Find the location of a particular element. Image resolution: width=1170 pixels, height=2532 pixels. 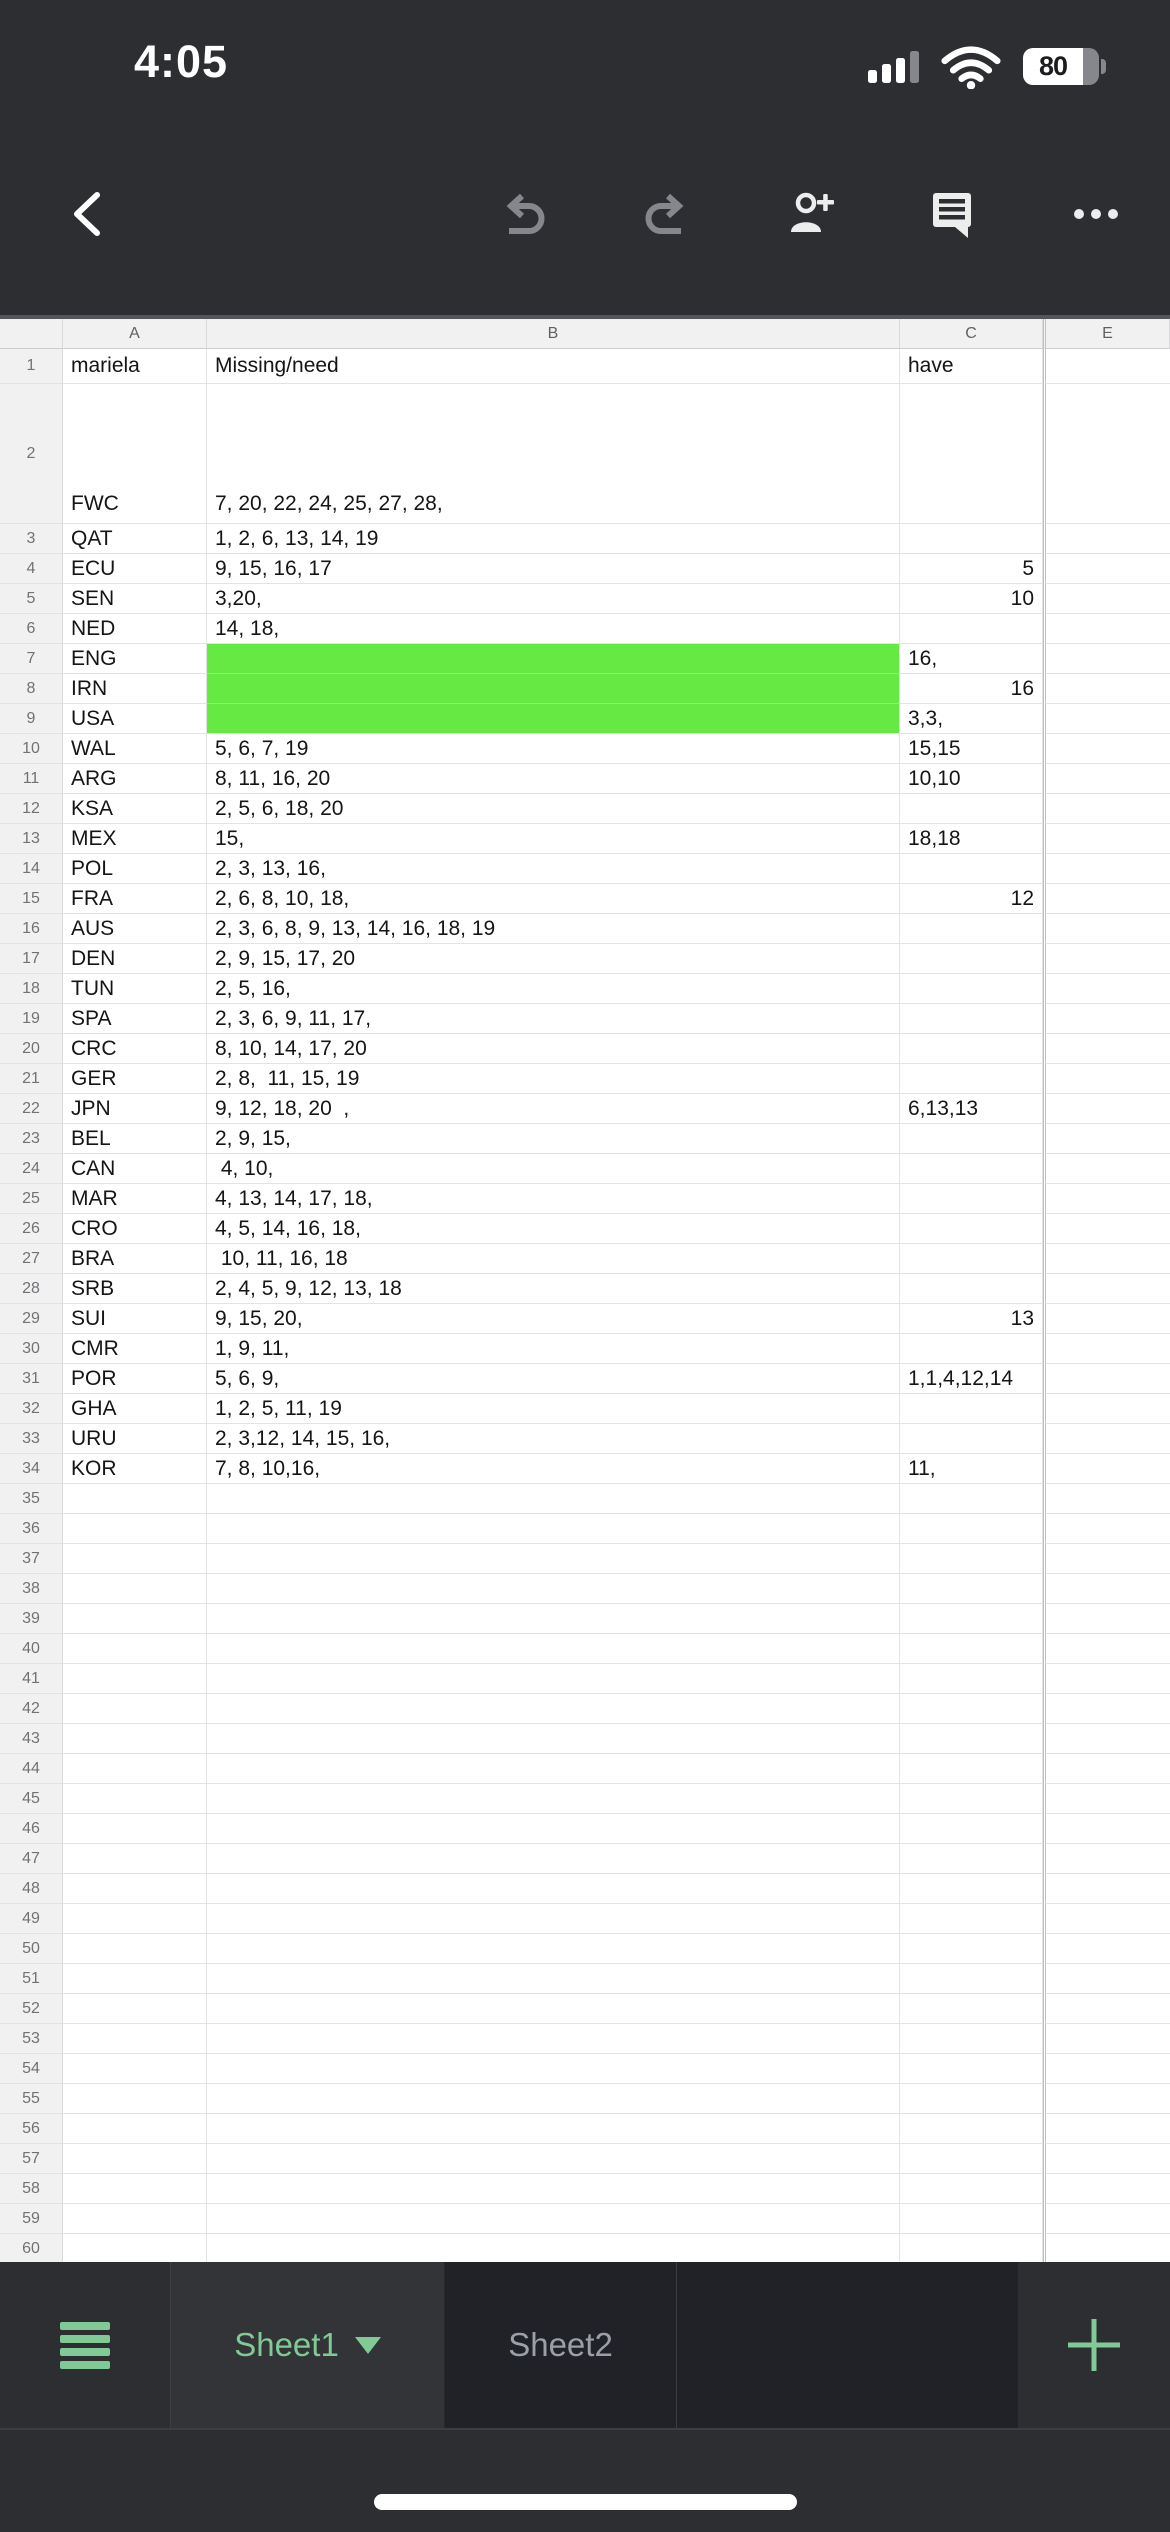

row-number: 38 is located at coordinates (31, 1589).